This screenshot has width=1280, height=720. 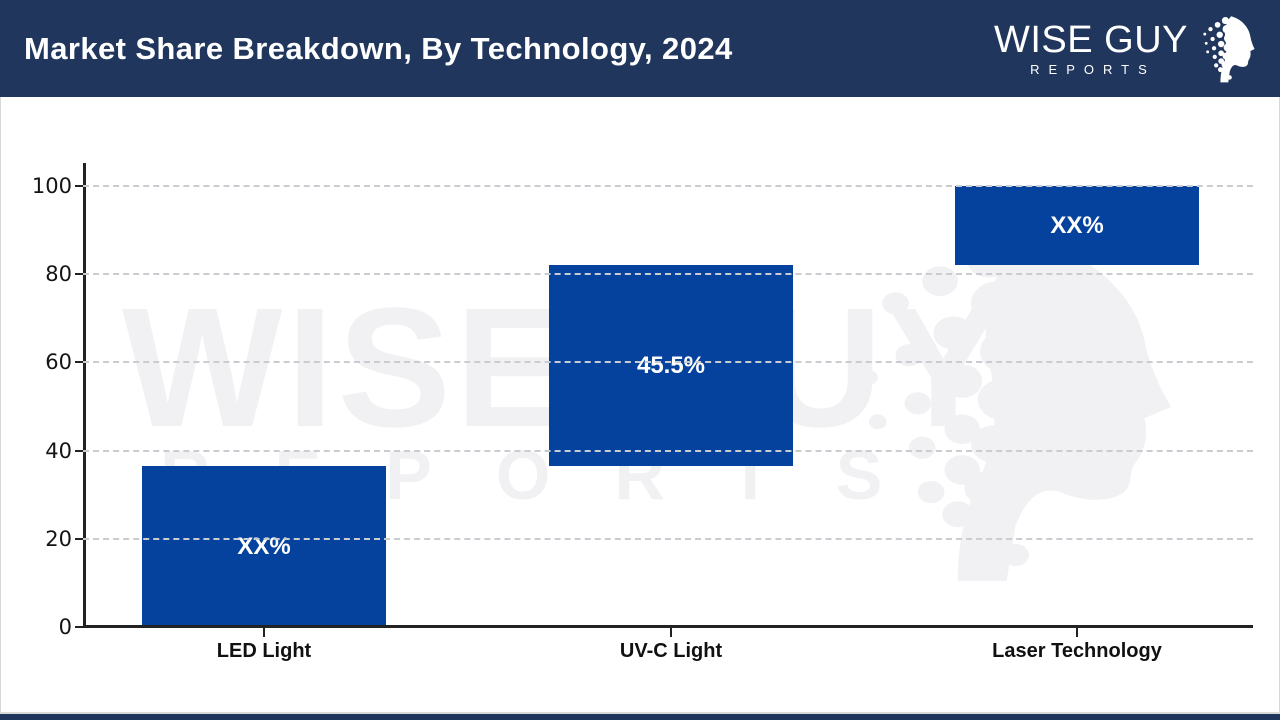 What do you see at coordinates (1093, 69) in the screenshot?
I see `brand-subname: REPORTS` at bounding box center [1093, 69].